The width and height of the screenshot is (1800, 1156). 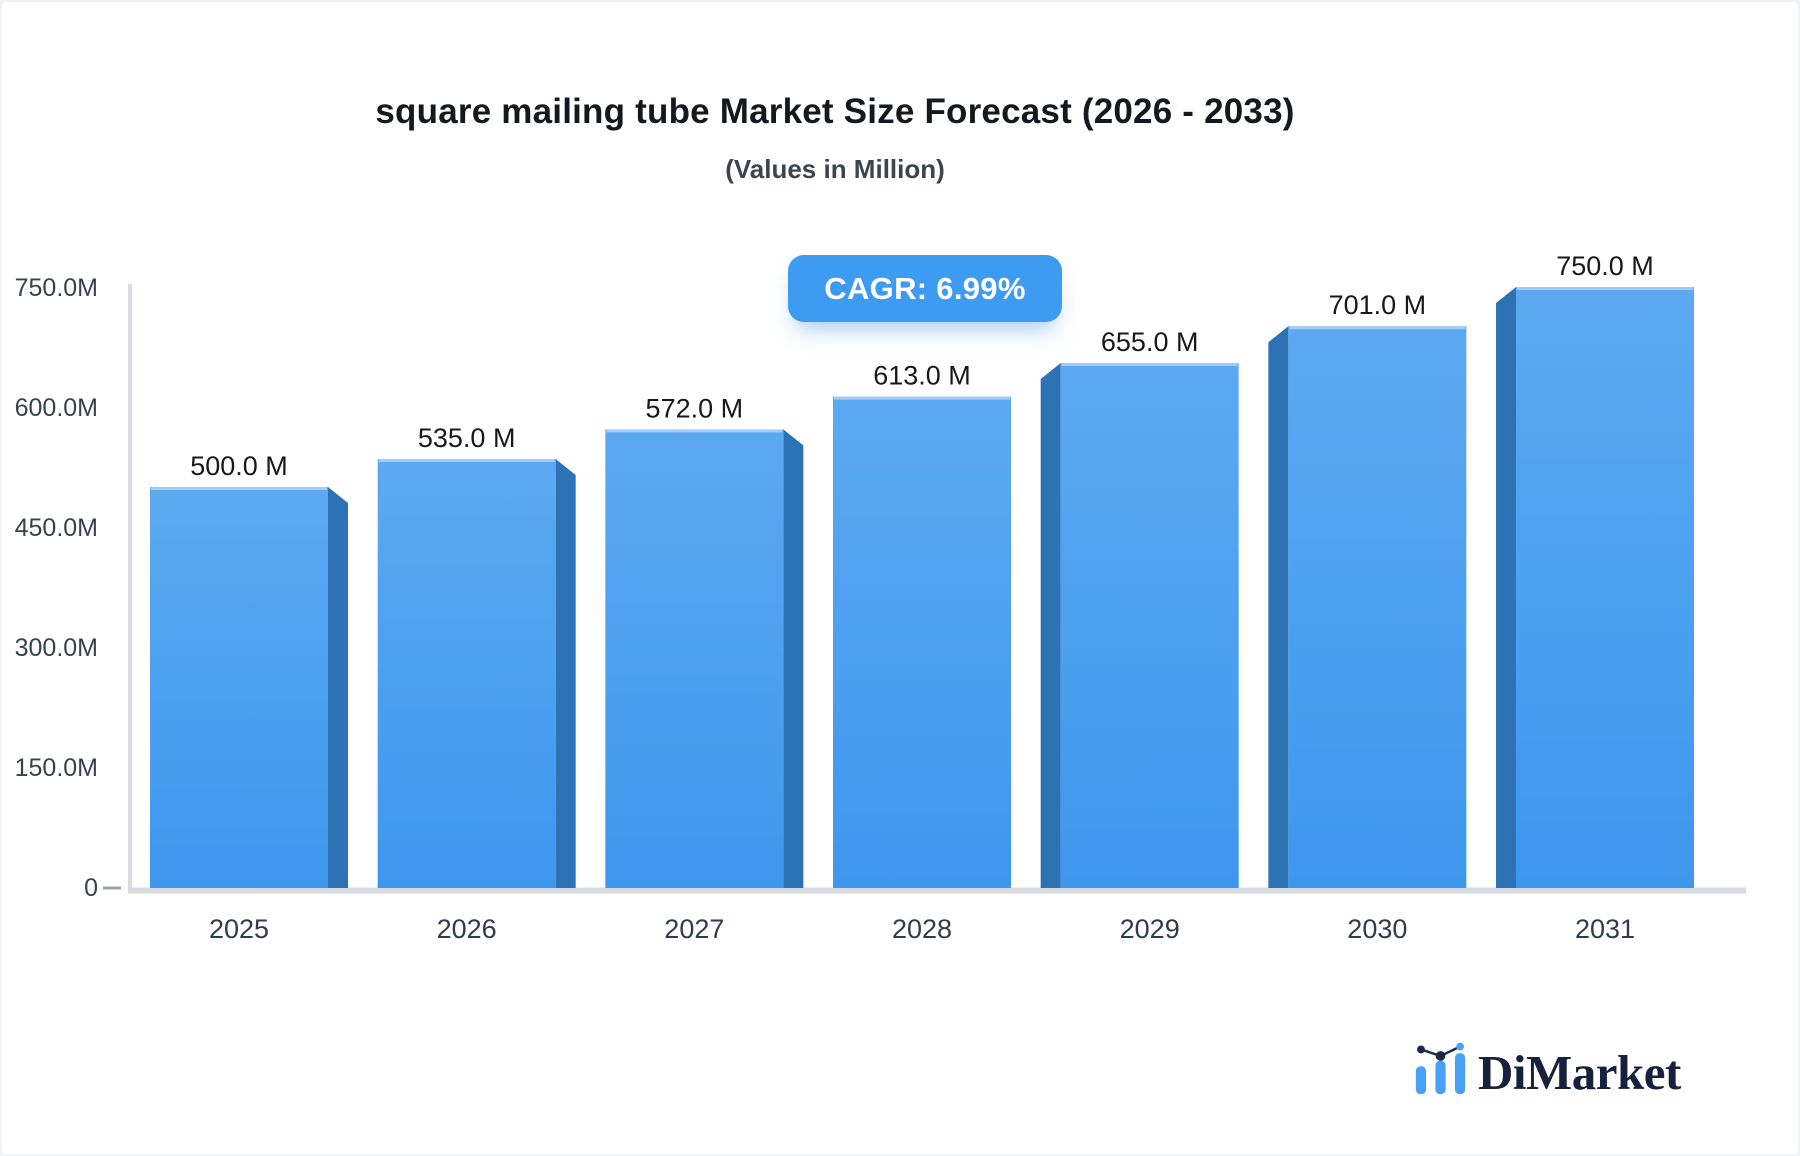 I want to click on bar-2025: 500.0 M 2025, so click(x=249, y=697).